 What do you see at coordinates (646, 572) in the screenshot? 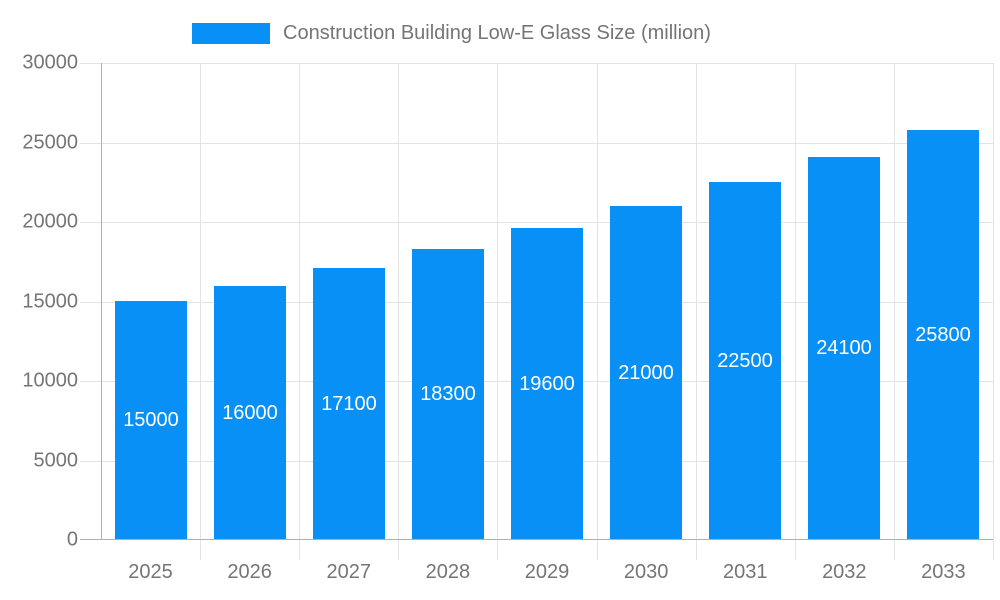
I see `x-axis-tick-label: 2030` at bounding box center [646, 572].